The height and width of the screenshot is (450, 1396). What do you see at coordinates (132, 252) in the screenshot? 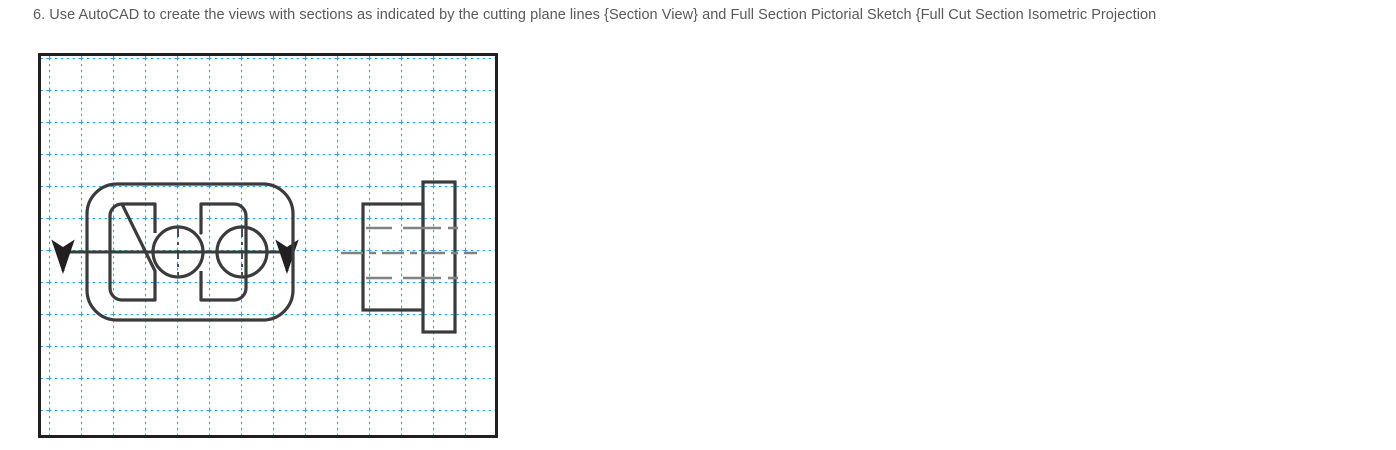
I see `top-view-inner-pocket` at bounding box center [132, 252].